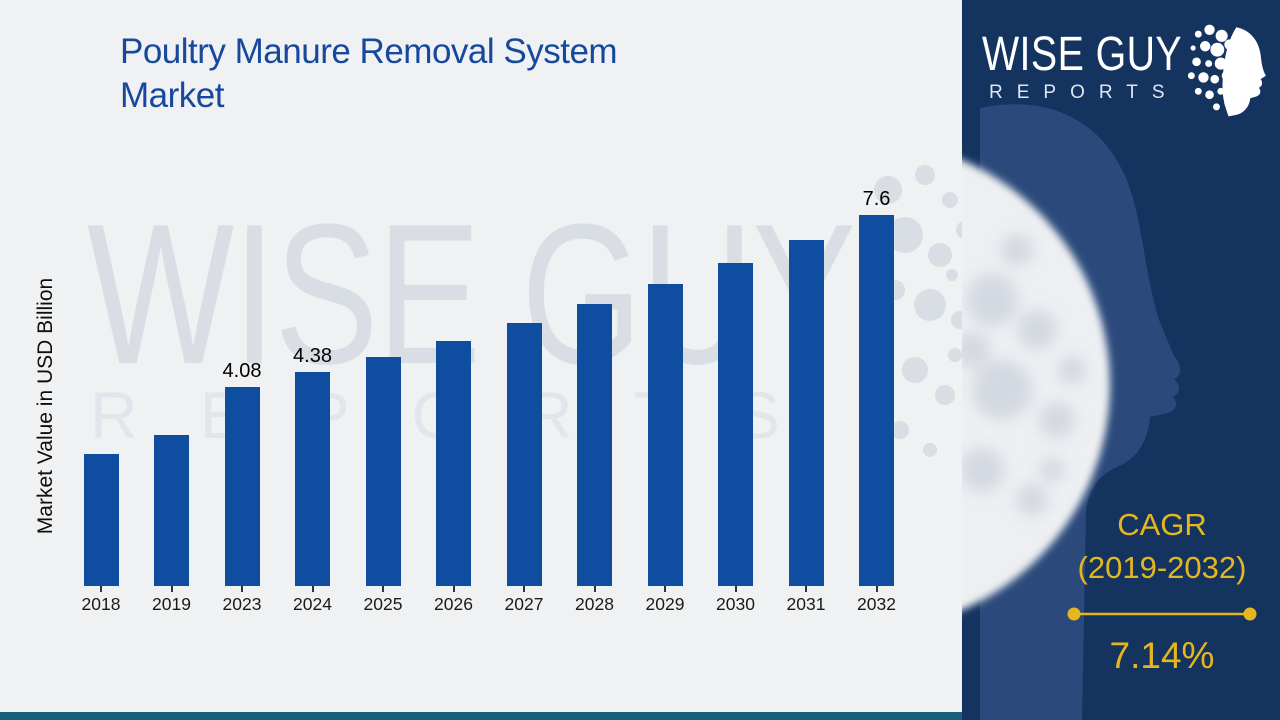  What do you see at coordinates (369, 73) in the screenshot?
I see `page-title: Poultry Manure Removal System Market` at bounding box center [369, 73].